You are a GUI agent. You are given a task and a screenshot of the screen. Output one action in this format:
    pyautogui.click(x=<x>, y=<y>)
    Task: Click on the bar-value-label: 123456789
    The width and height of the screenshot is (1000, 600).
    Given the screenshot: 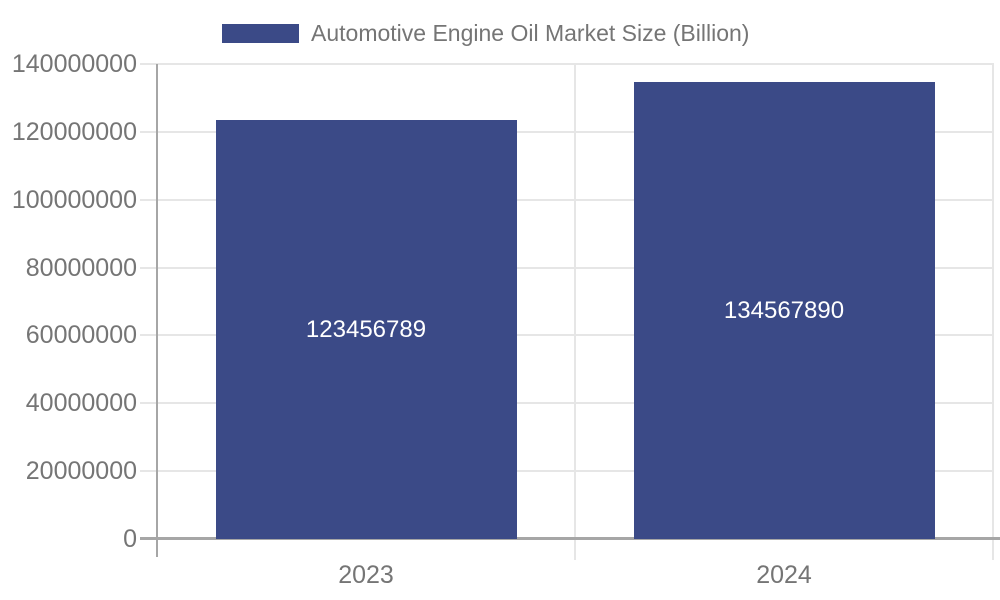 What is the action you would take?
    pyautogui.click(x=366, y=329)
    